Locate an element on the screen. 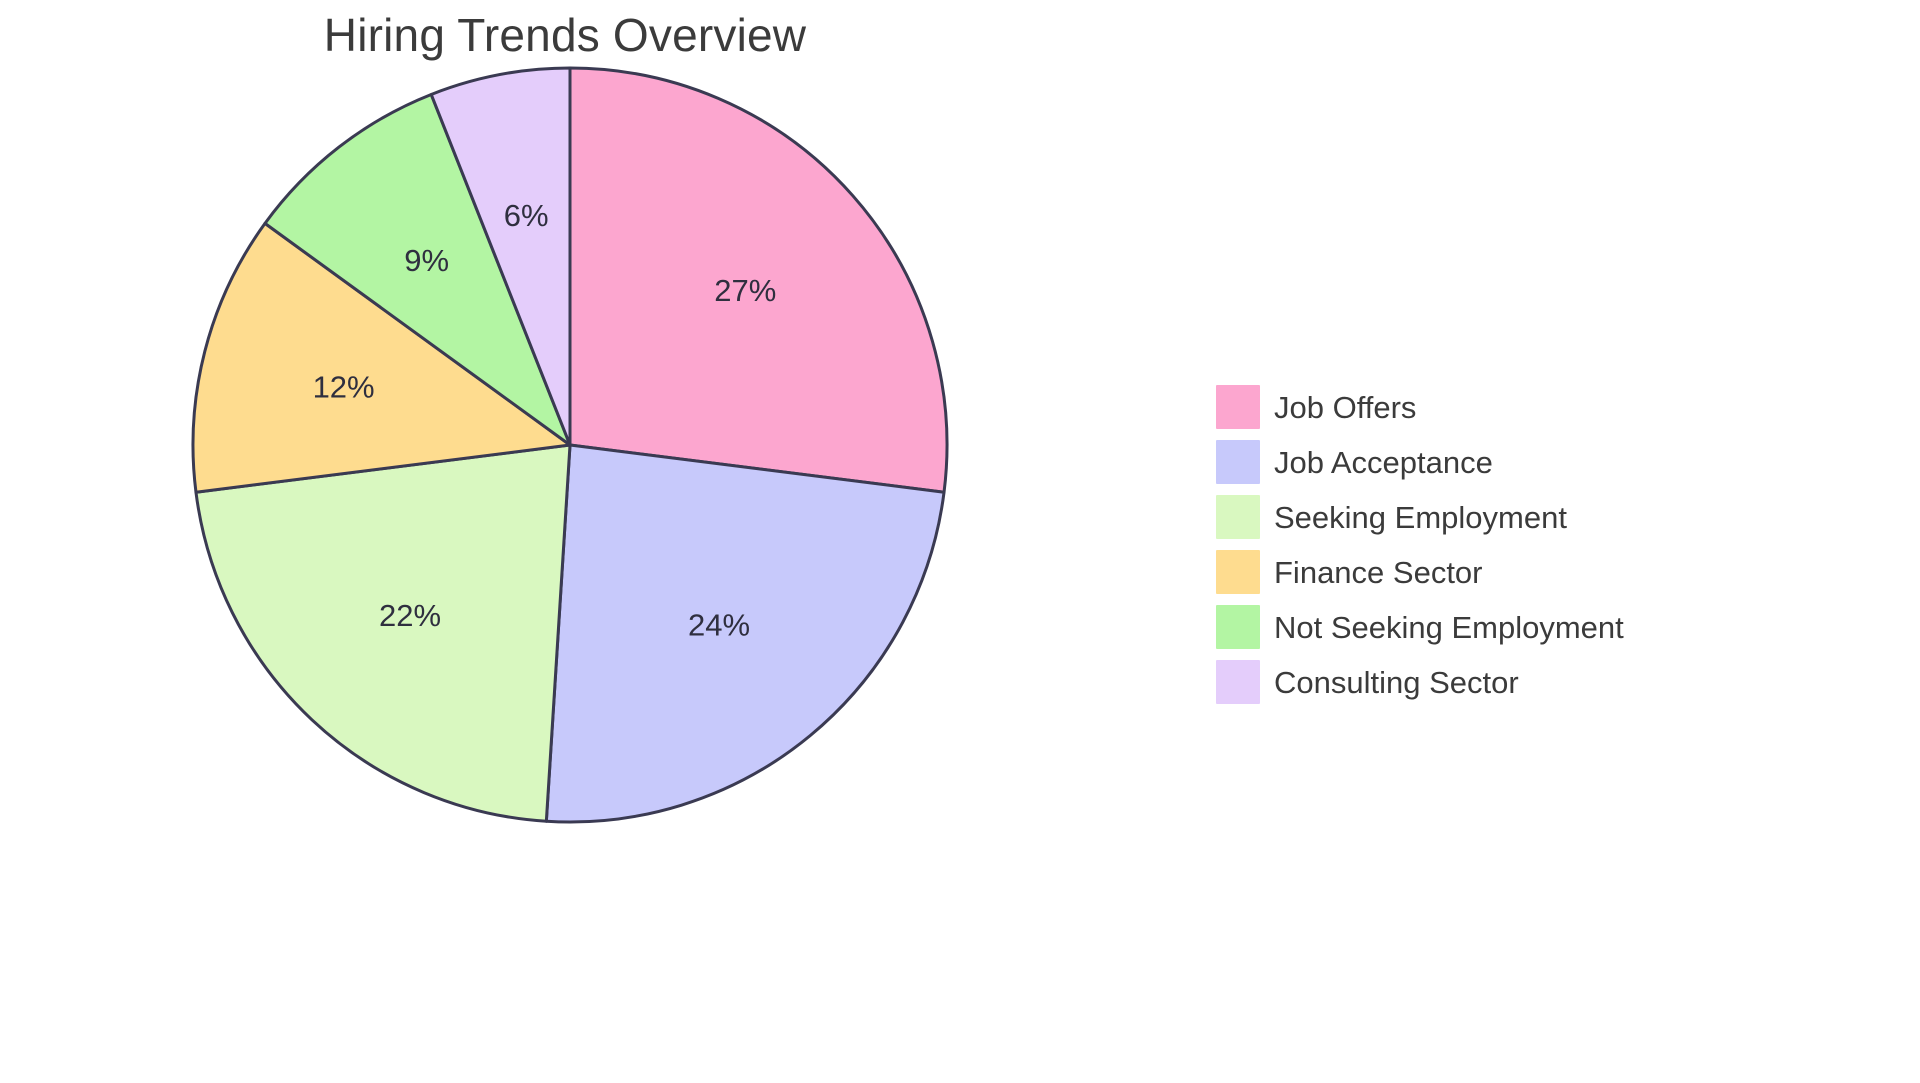  legend-item: Not Seeking Employment is located at coordinates (1420, 627).